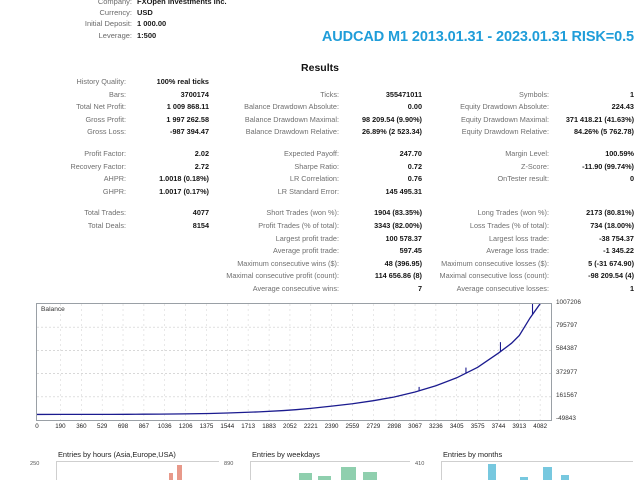  I want to click on x-axis-tick-label: 3744, so click(498, 426).